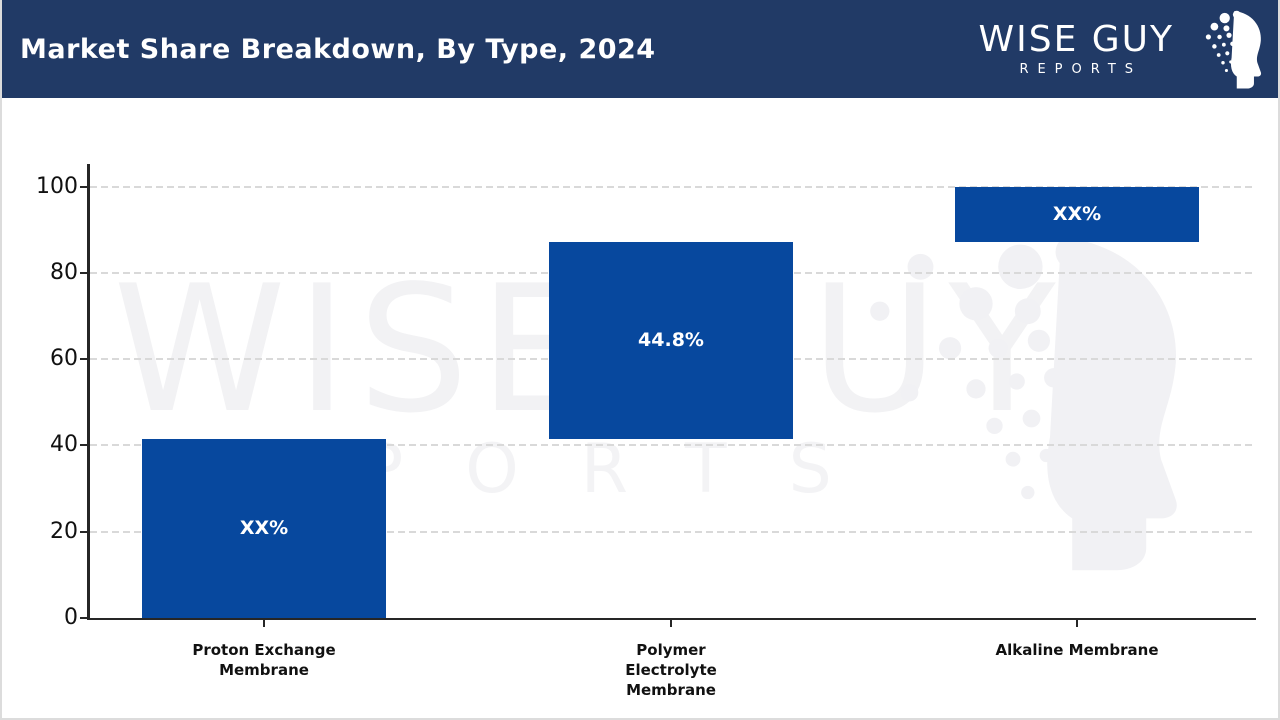 The width and height of the screenshot is (1280, 720). Describe the element at coordinates (1081, 69) in the screenshot. I see `logo-subtitle: REPORTS` at that location.